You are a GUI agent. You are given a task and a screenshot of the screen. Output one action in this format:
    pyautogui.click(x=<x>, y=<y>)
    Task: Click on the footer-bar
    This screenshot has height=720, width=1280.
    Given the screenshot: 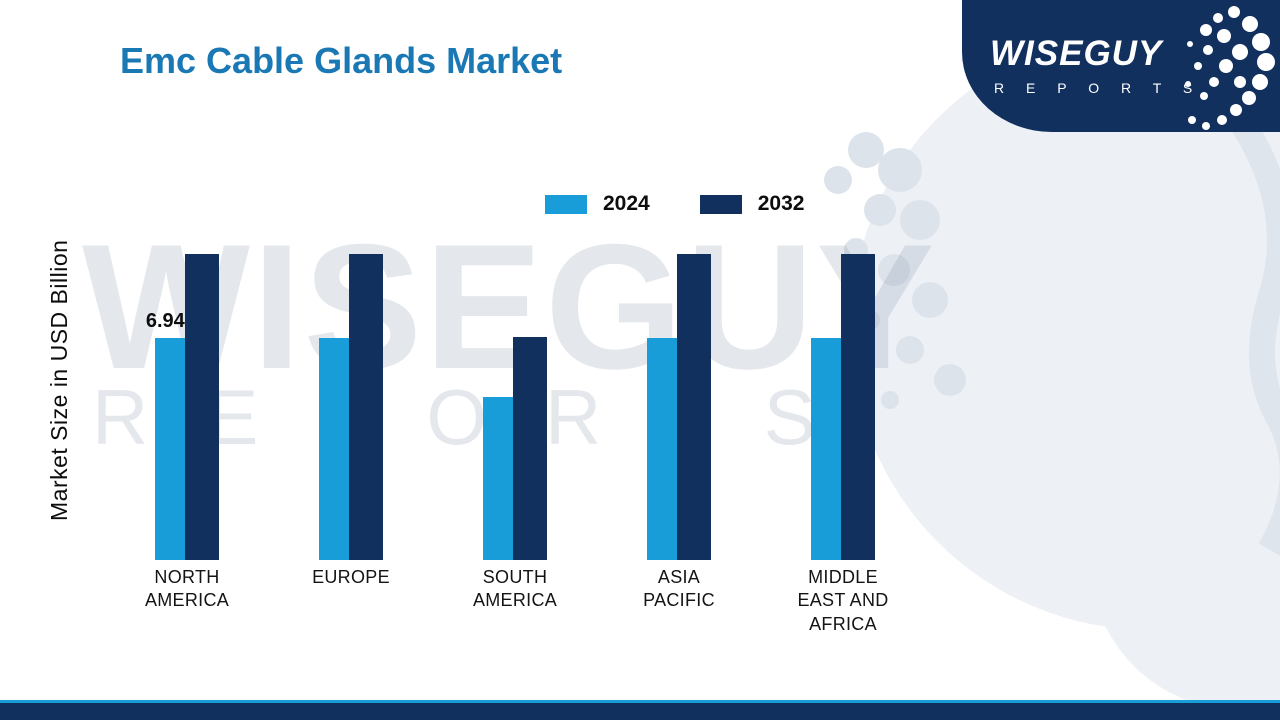 What is the action you would take?
    pyautogui.click(x=640, y=711)
    